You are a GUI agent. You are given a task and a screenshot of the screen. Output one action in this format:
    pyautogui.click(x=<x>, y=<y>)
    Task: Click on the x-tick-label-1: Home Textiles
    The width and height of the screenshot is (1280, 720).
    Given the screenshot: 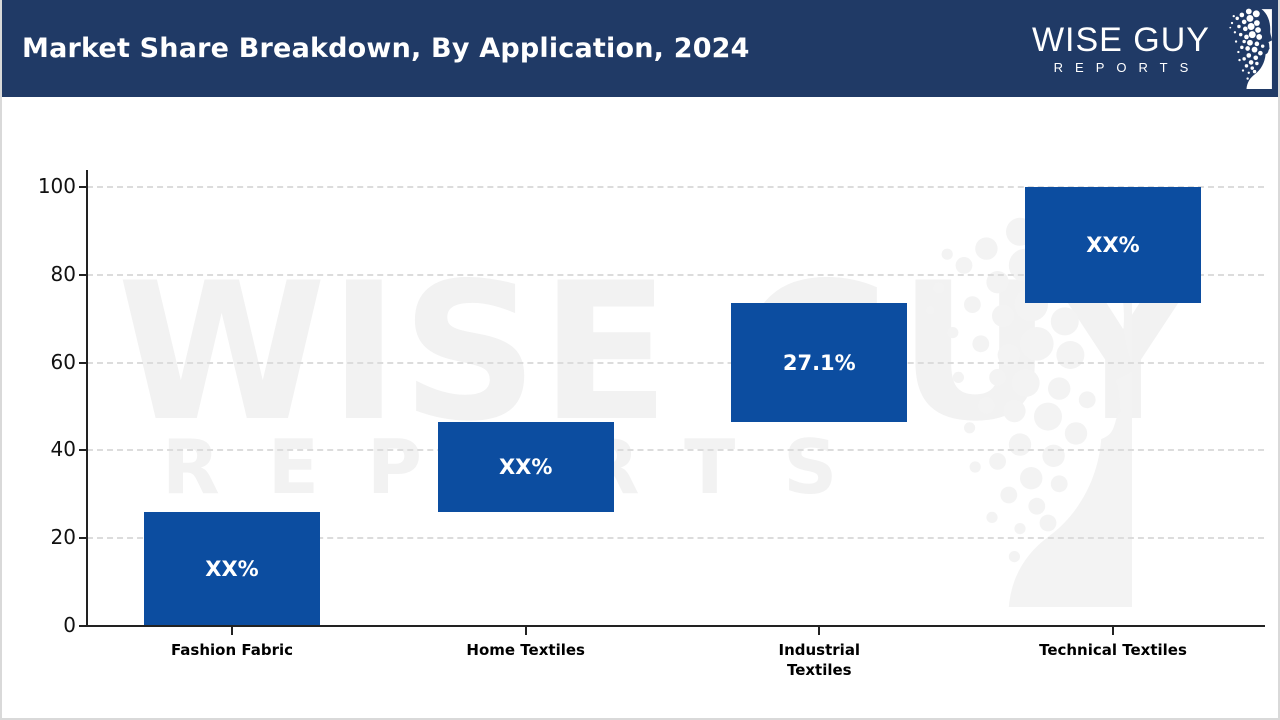 What is the action you would take?
    pyautogui.click(x=526, y=650)
    